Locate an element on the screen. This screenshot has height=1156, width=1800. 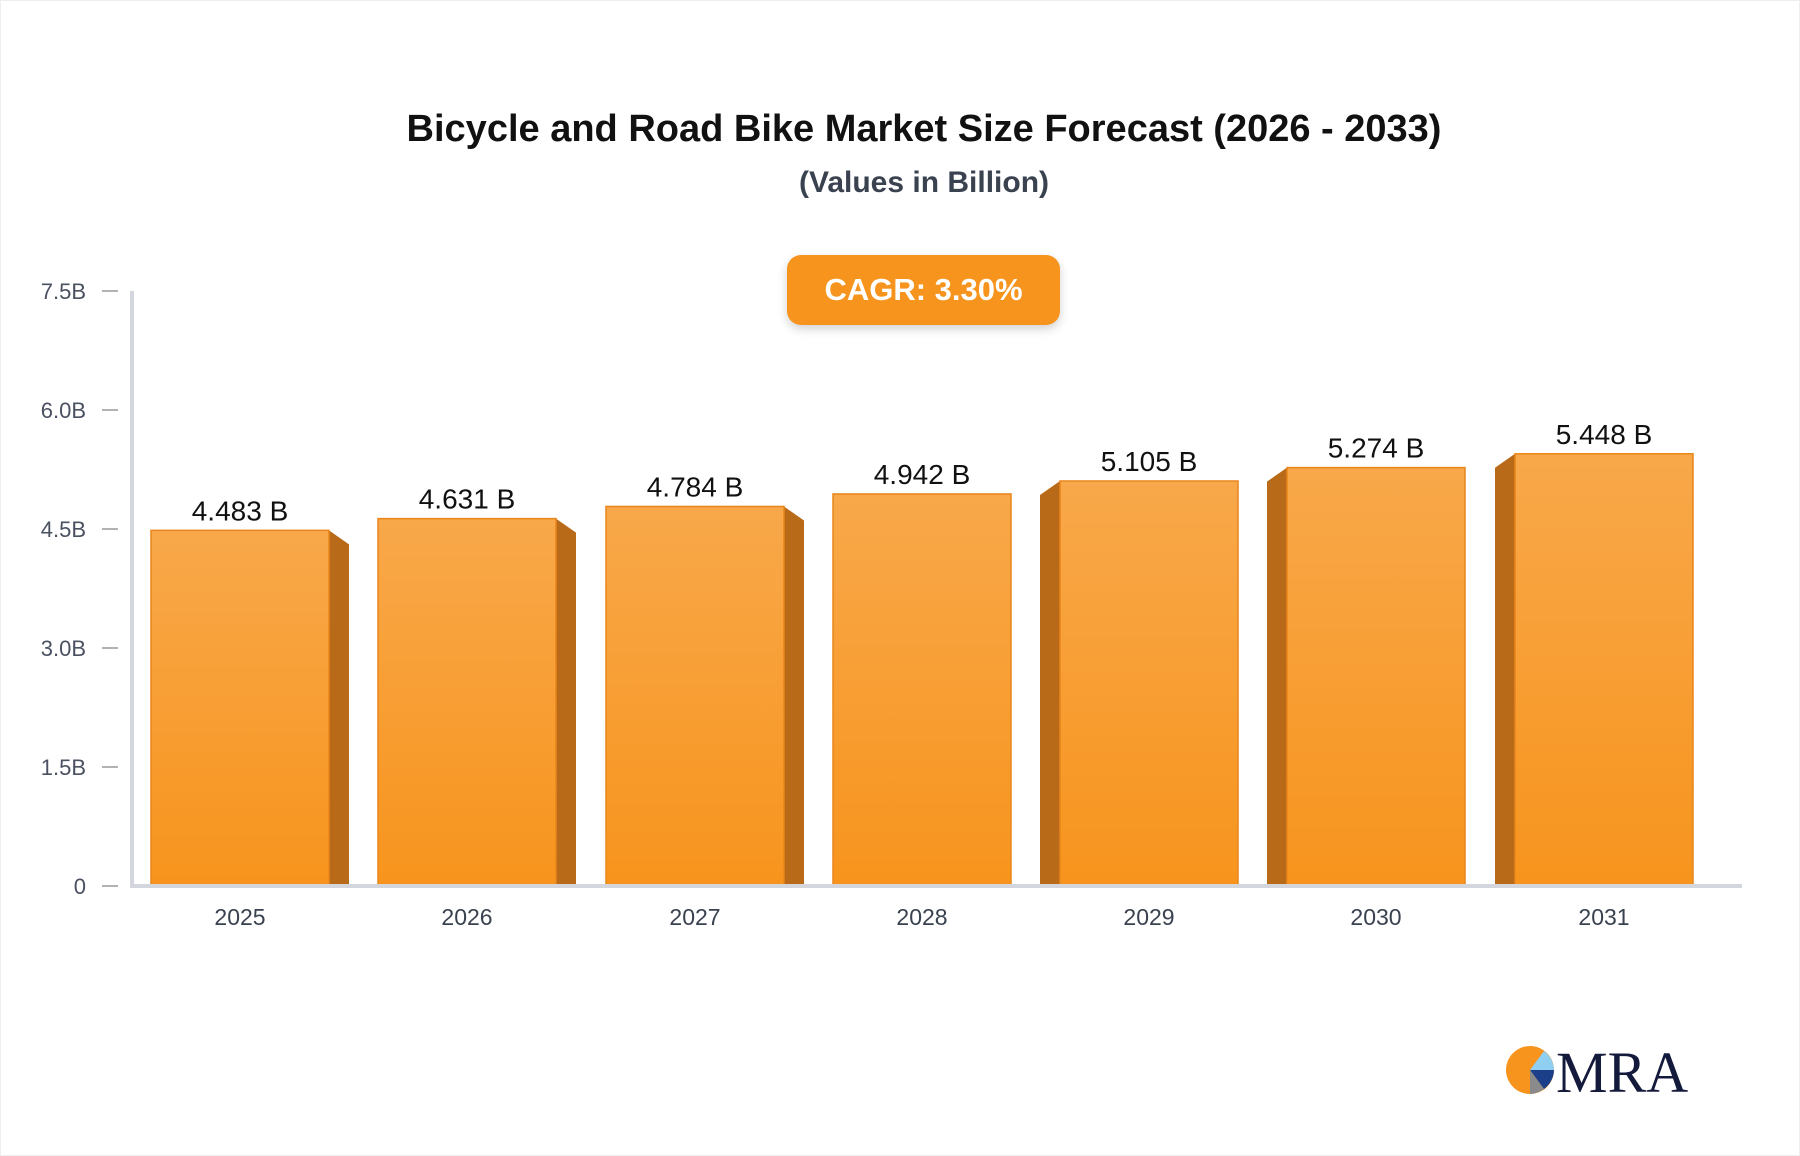
mra-logo: MRA is located at coordinates (1597, 1070).